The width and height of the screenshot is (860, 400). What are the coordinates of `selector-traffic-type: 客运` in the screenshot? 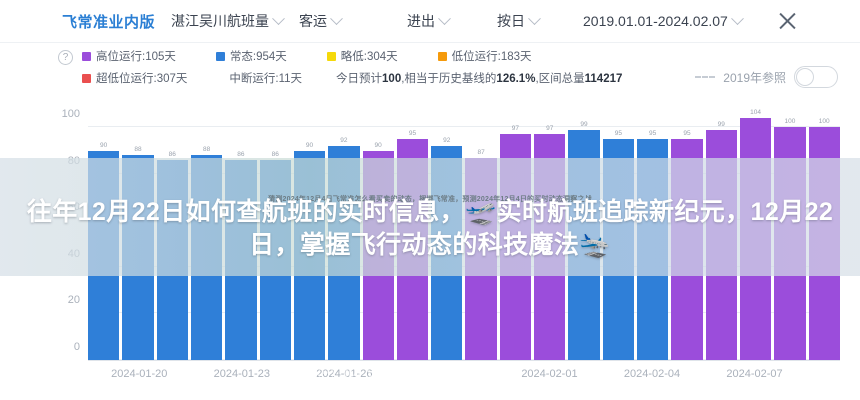 It's located at (321, 21).